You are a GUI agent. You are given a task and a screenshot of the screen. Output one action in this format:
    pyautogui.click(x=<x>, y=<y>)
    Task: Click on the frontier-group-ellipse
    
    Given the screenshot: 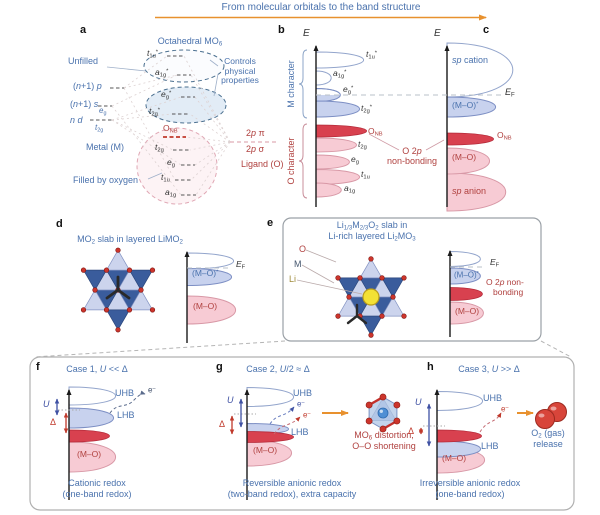 What is the action you would take?
    pyautogui.click(x=186, y=105)
    